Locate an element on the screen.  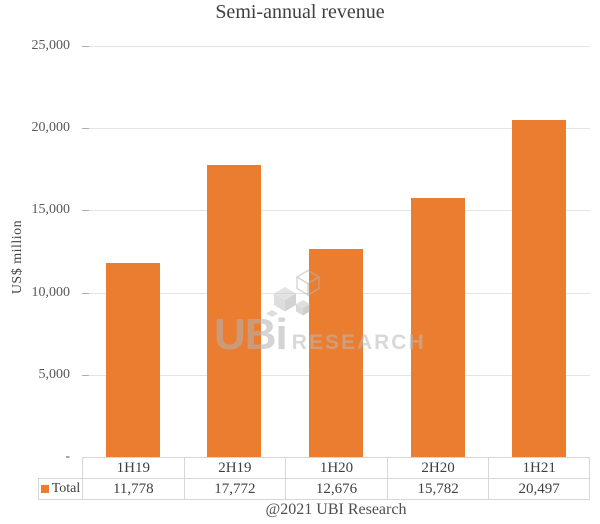
table-value-1H19: 11,778 is located at coordinates (133, 489).